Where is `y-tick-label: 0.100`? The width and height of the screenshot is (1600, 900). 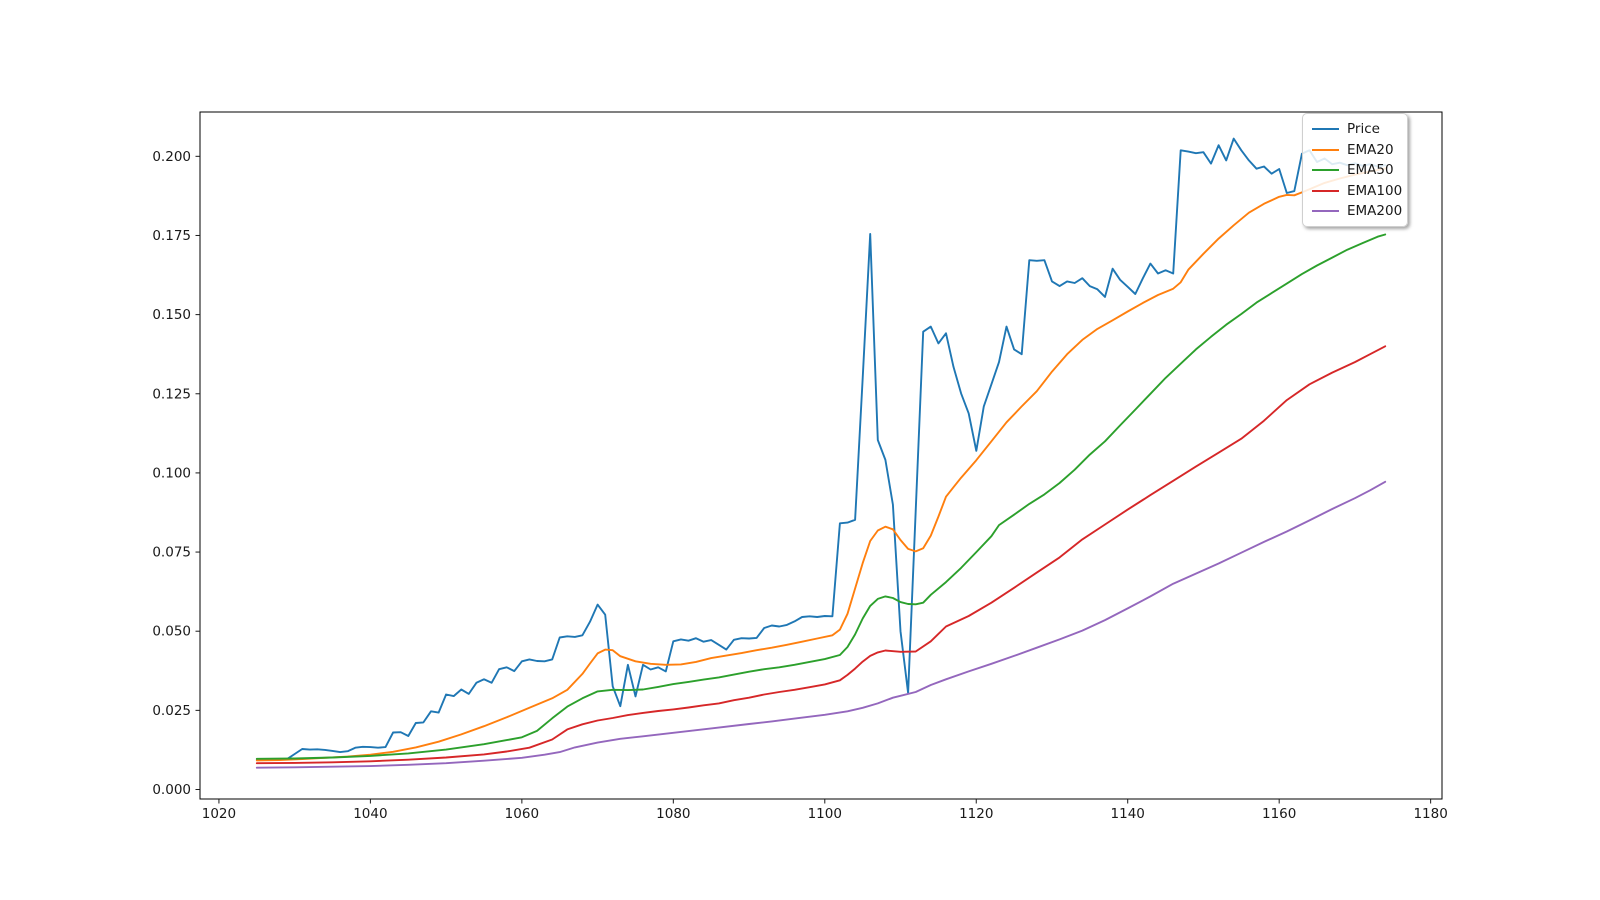 y-tick-label: 0.100 is located at coordinates (171, 473).